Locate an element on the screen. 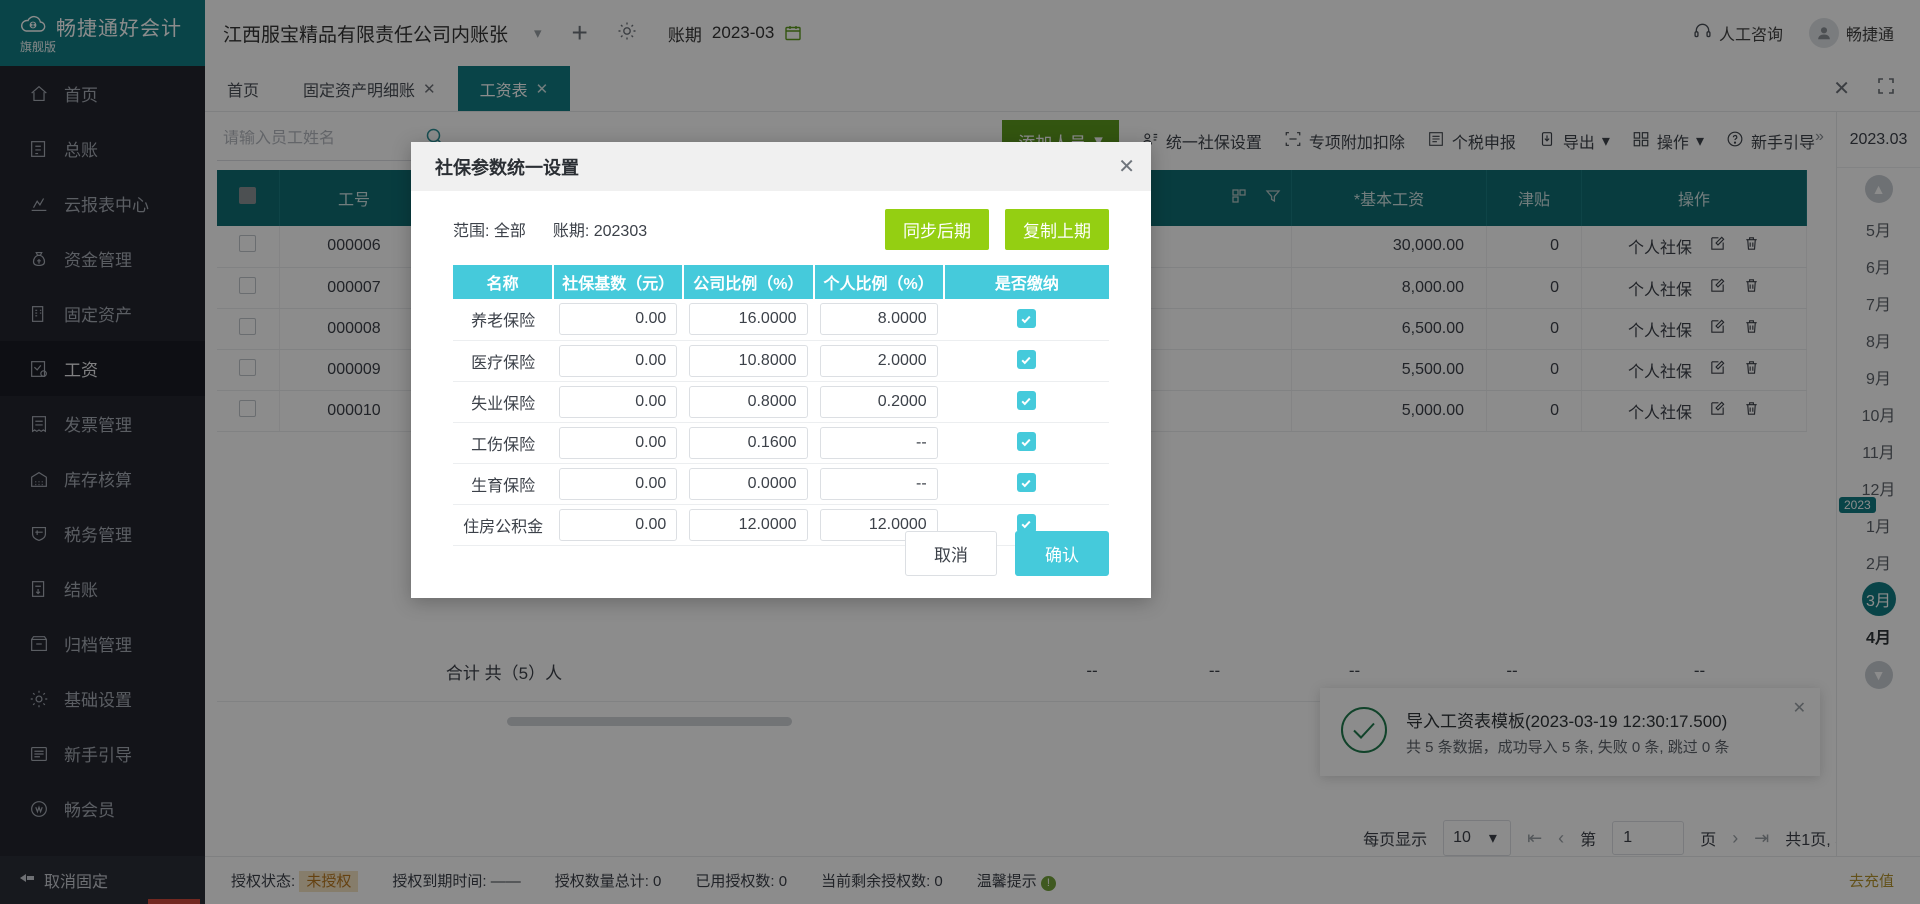  toolbar-export-button: 导出 ▾ is located at coordinates (1574, 141).